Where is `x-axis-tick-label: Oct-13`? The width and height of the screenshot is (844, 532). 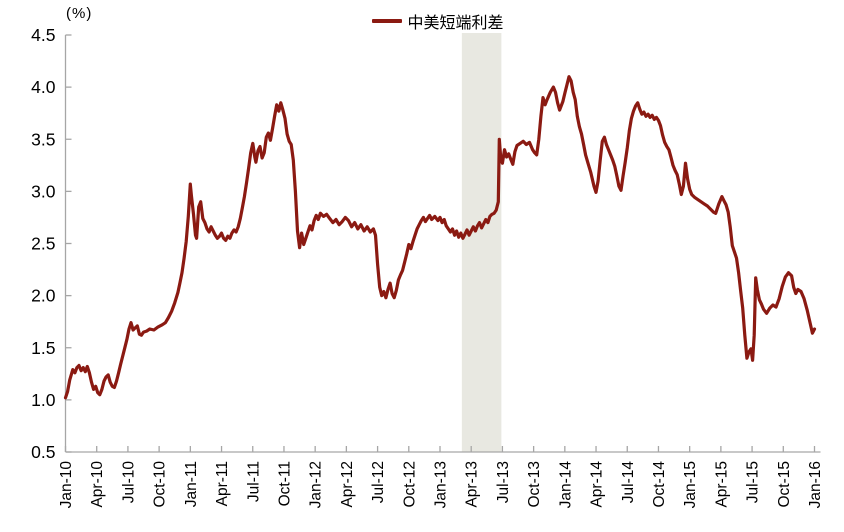 x-axis-tick-label: Oct-13 is located at coordinates (534, 484).